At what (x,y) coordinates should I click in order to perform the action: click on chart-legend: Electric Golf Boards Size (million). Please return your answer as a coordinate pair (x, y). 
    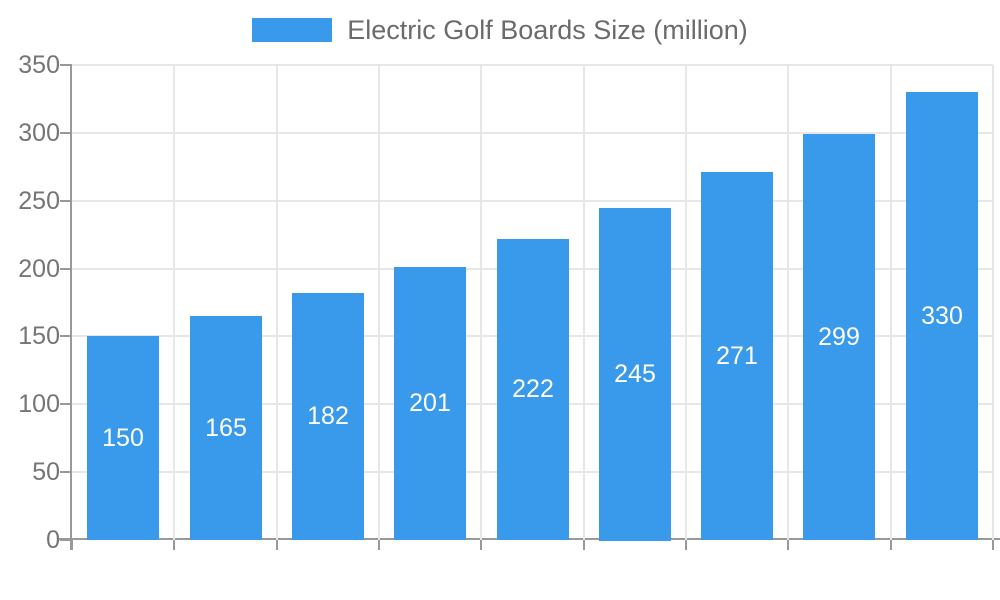
    Looking at the image, I should click on (500, 30).